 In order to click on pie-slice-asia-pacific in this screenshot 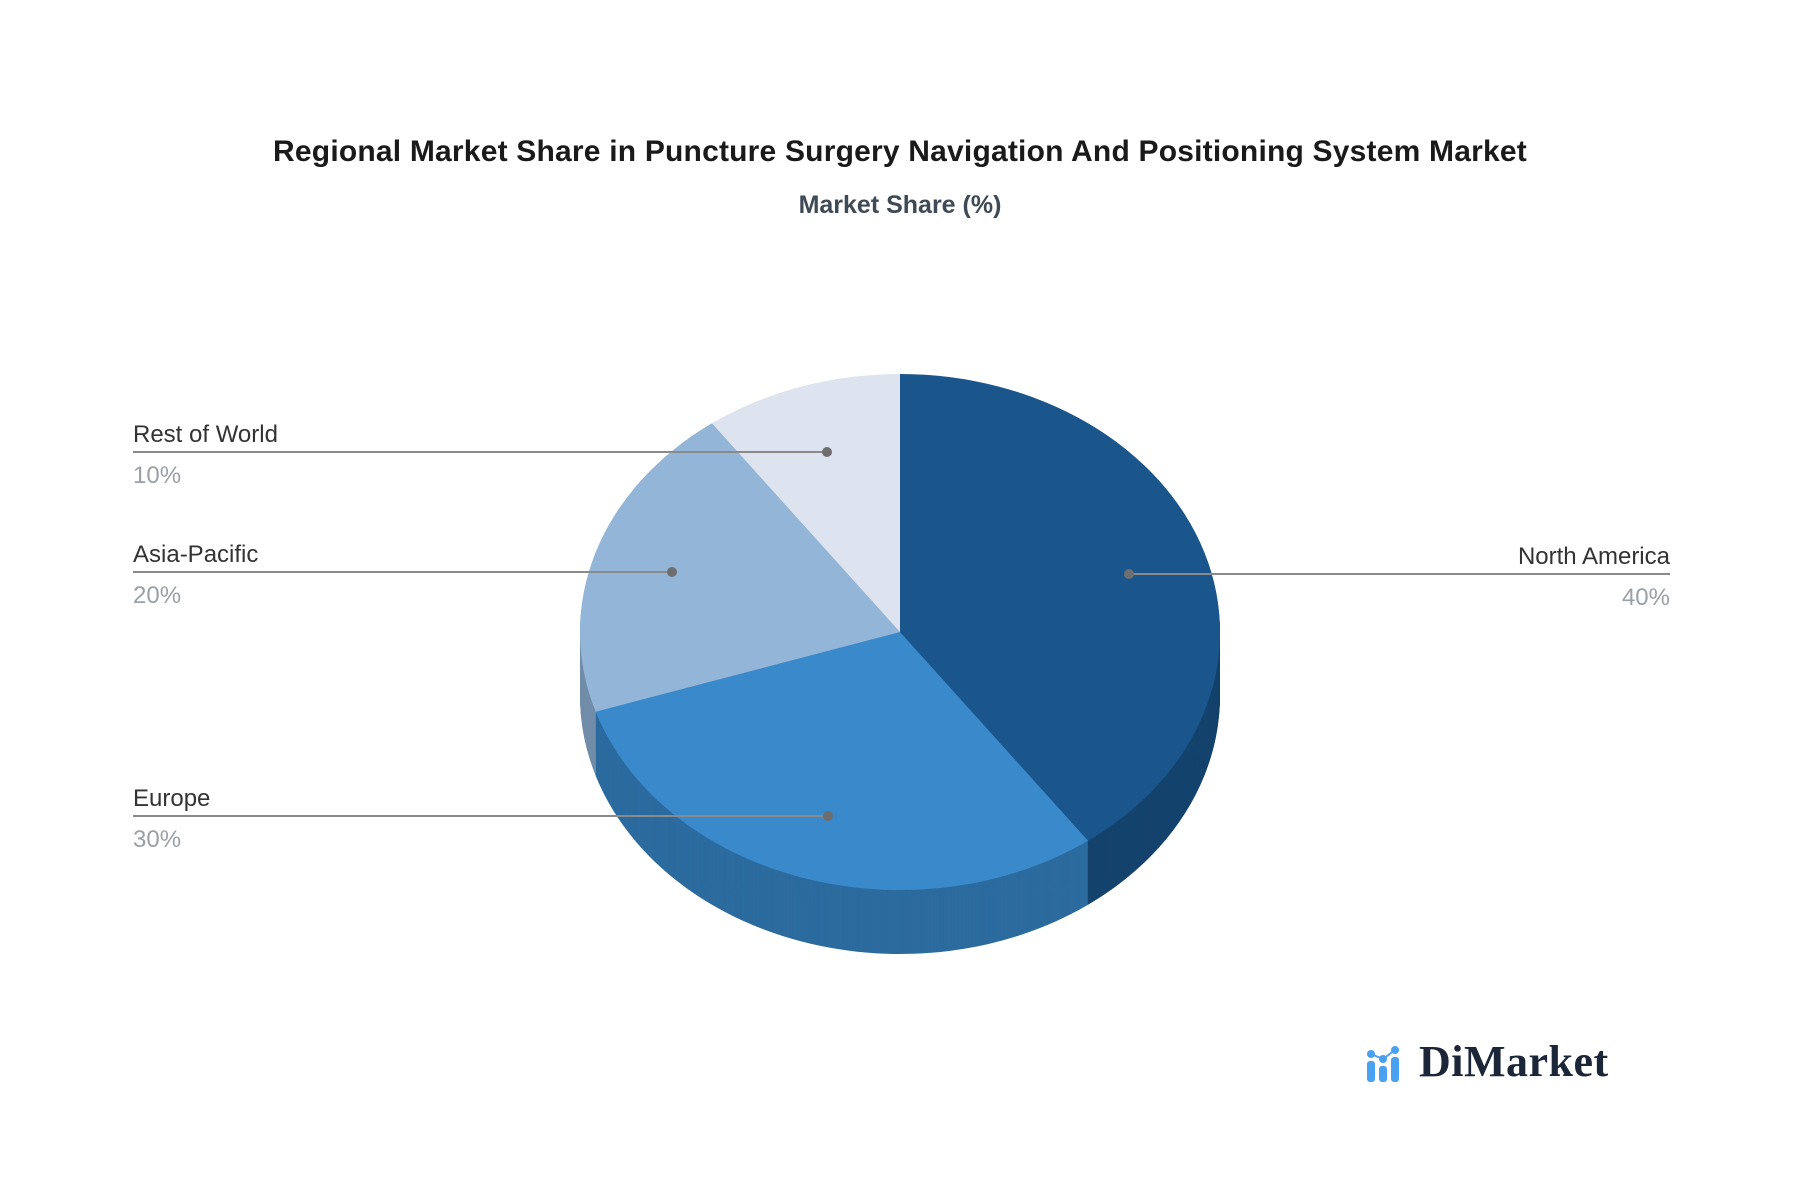, I will do `click(739, 567)`.